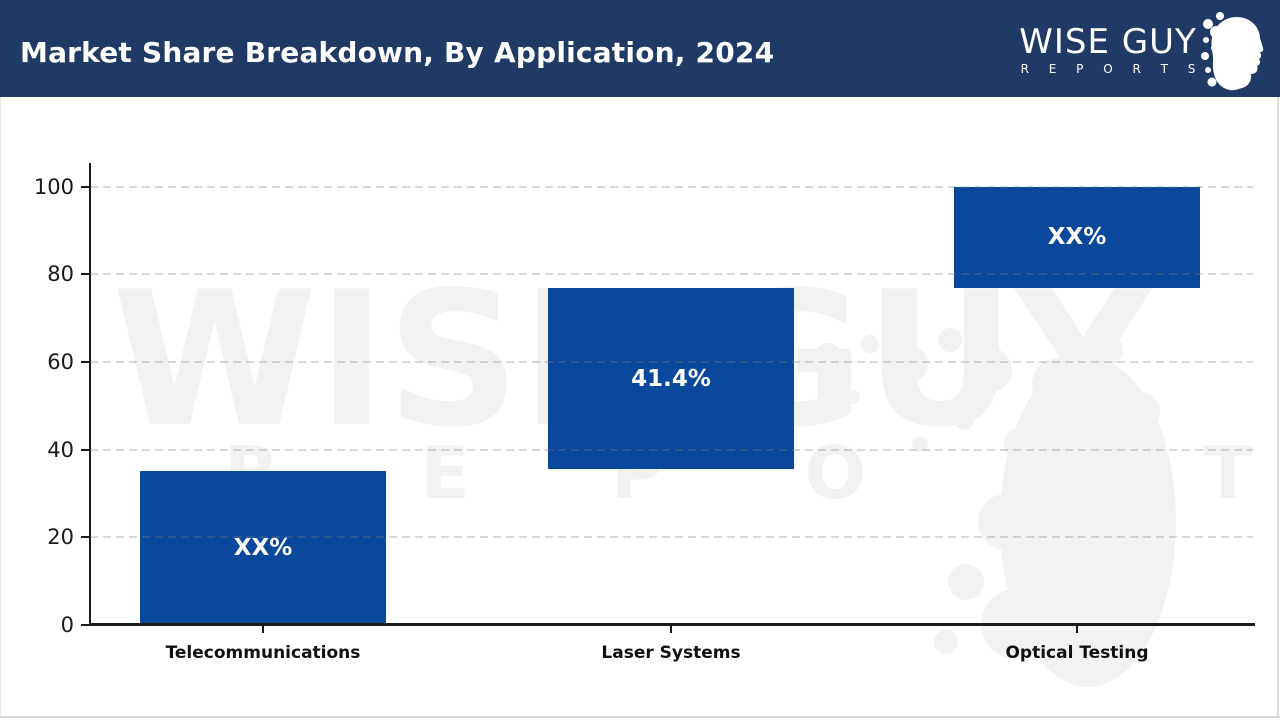 The width and height of the screenshot is (1280, 720). What do you see at coordinates (67, 625) in the screenshot?
I see `y-tick-label-0: 0` at bounding box center [67, 625].